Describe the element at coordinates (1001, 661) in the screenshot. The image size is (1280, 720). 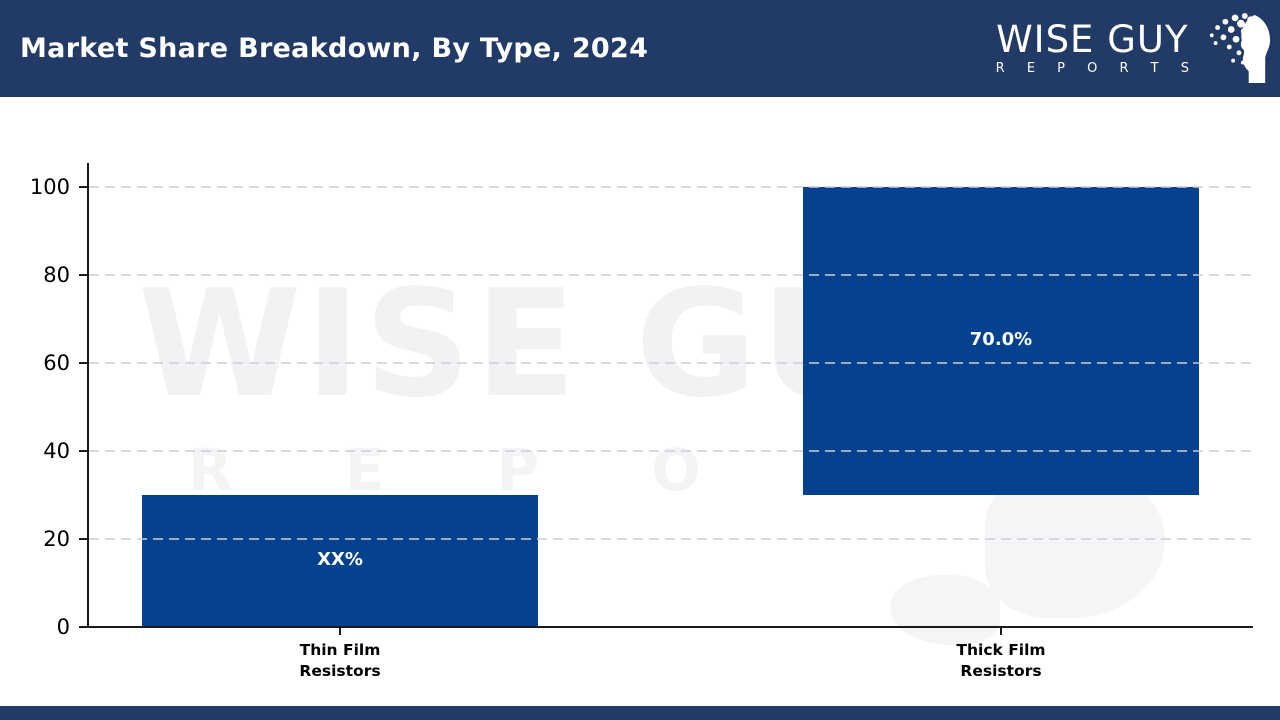
I see `x-category-label-2: Thick Film Resistors` at that location.